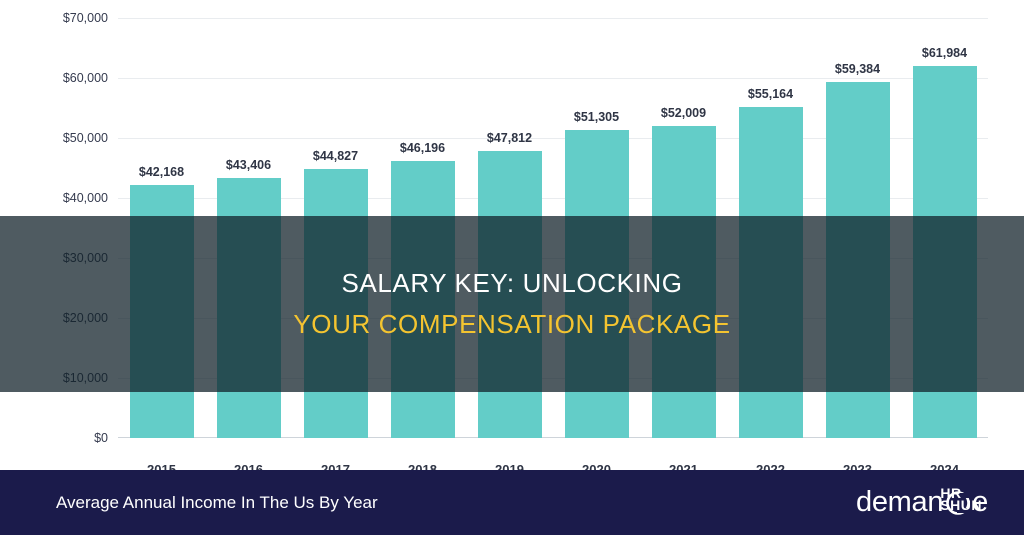 The width and height of the screenshot is (1024, 535). I want to click on y-axis-tick-label: $40,000, so click(85, 198).